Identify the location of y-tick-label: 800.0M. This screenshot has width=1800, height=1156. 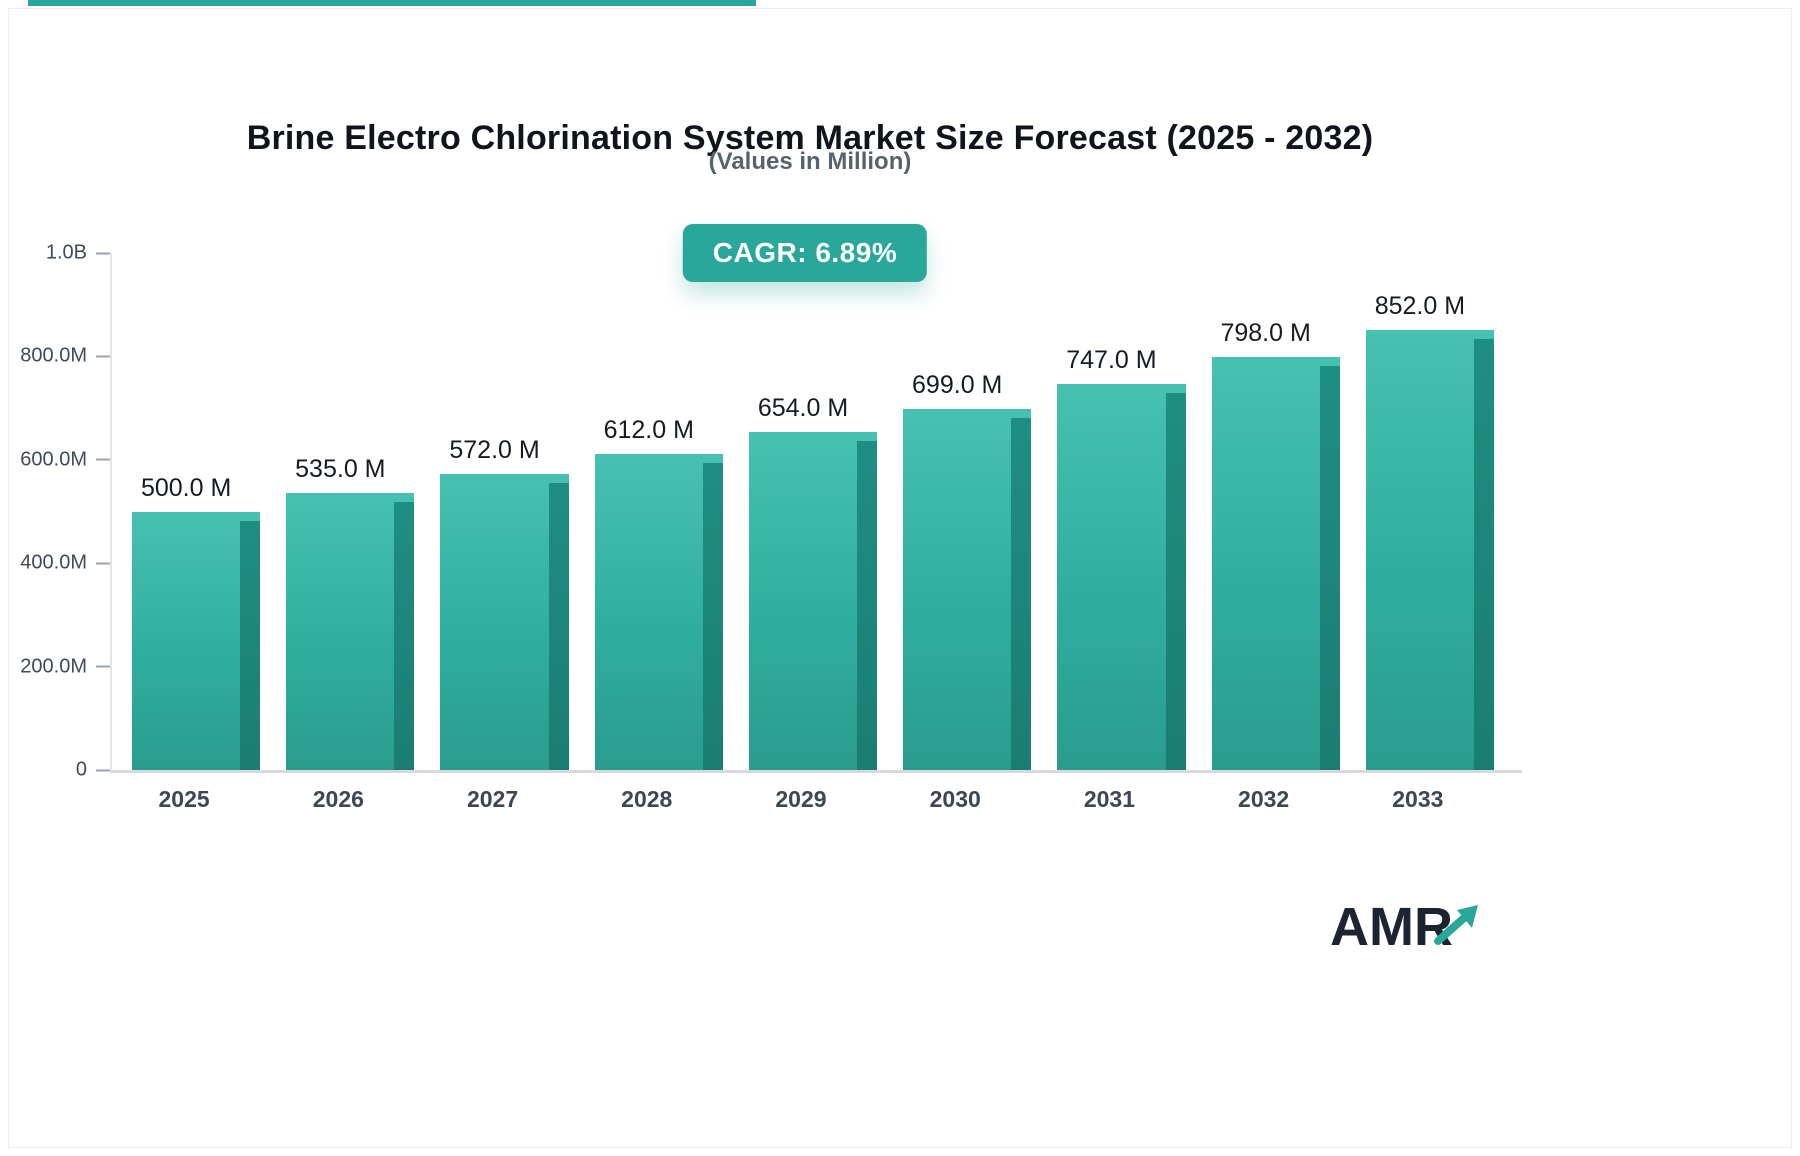
(53, 355).